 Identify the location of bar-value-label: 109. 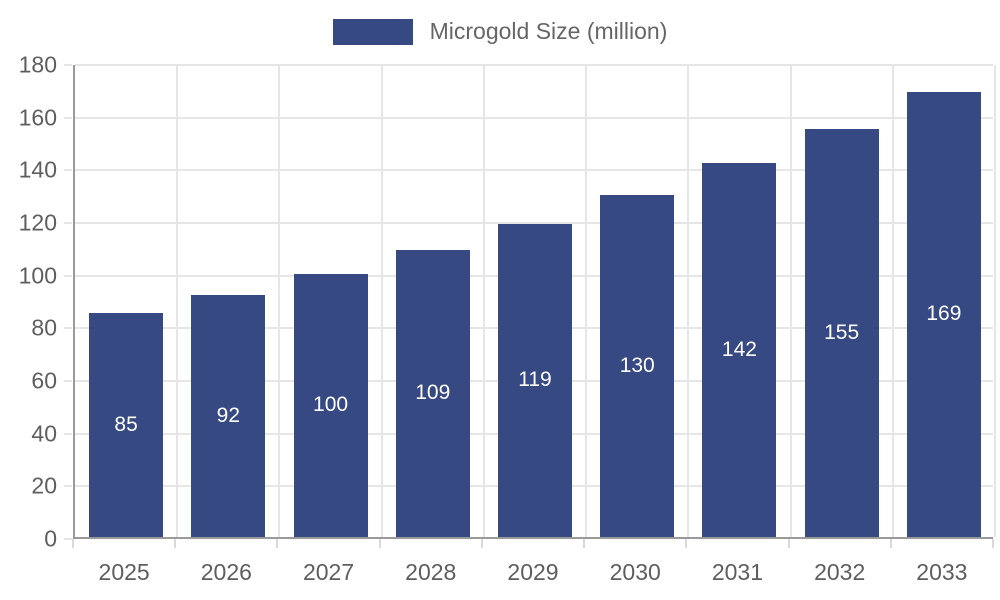
(433, 393).